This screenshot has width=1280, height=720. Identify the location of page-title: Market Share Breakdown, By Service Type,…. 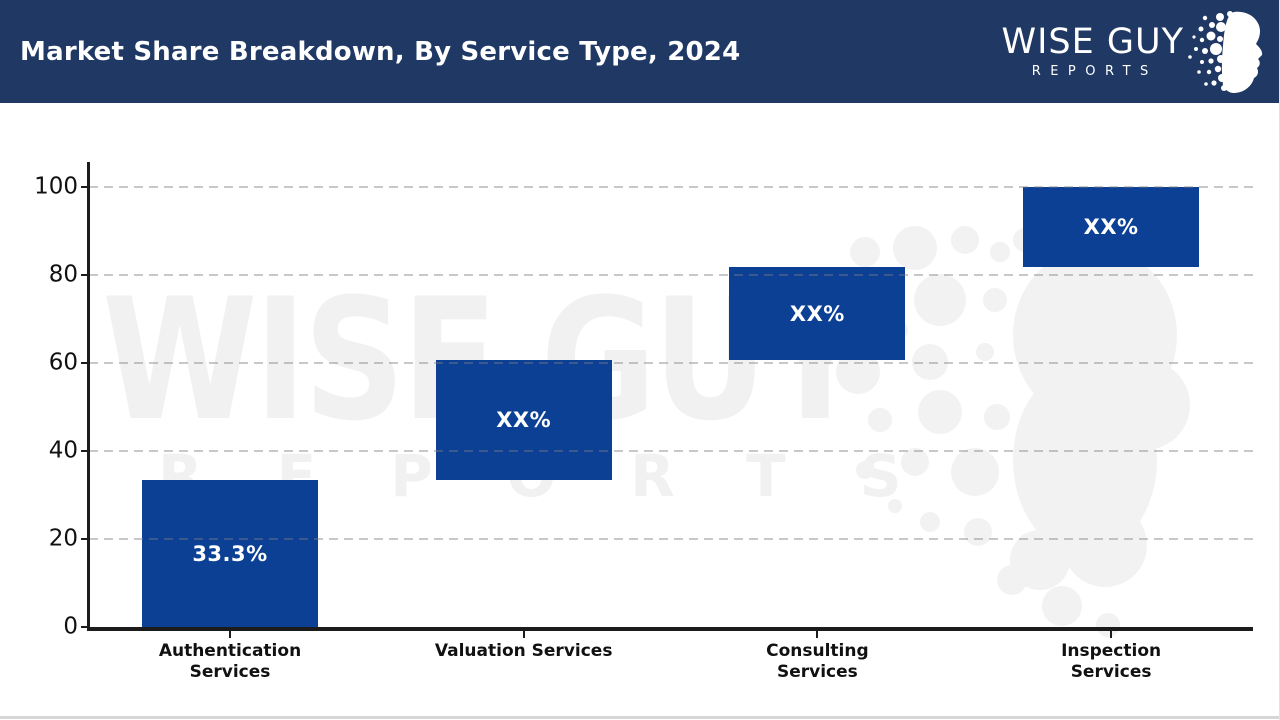
(380, 51).